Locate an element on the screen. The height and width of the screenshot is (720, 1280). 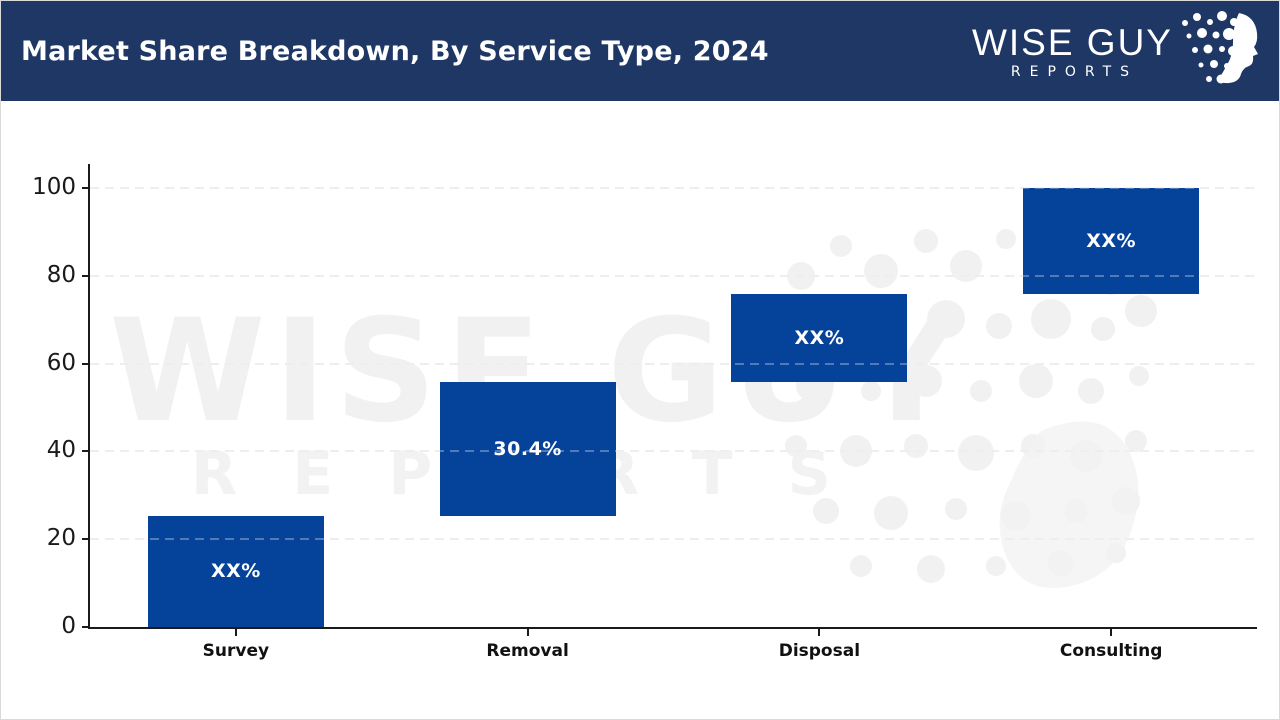
bar-removal: 30.4% is located at coordinates (527, 449).